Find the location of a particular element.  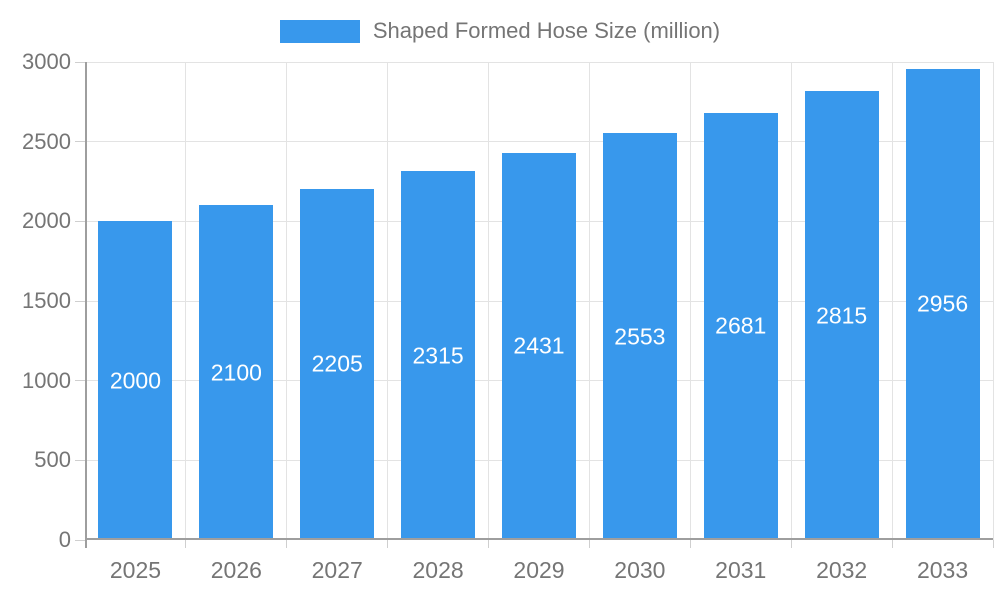

bar-value-label: 2553 is located at coordinates (640, 336).